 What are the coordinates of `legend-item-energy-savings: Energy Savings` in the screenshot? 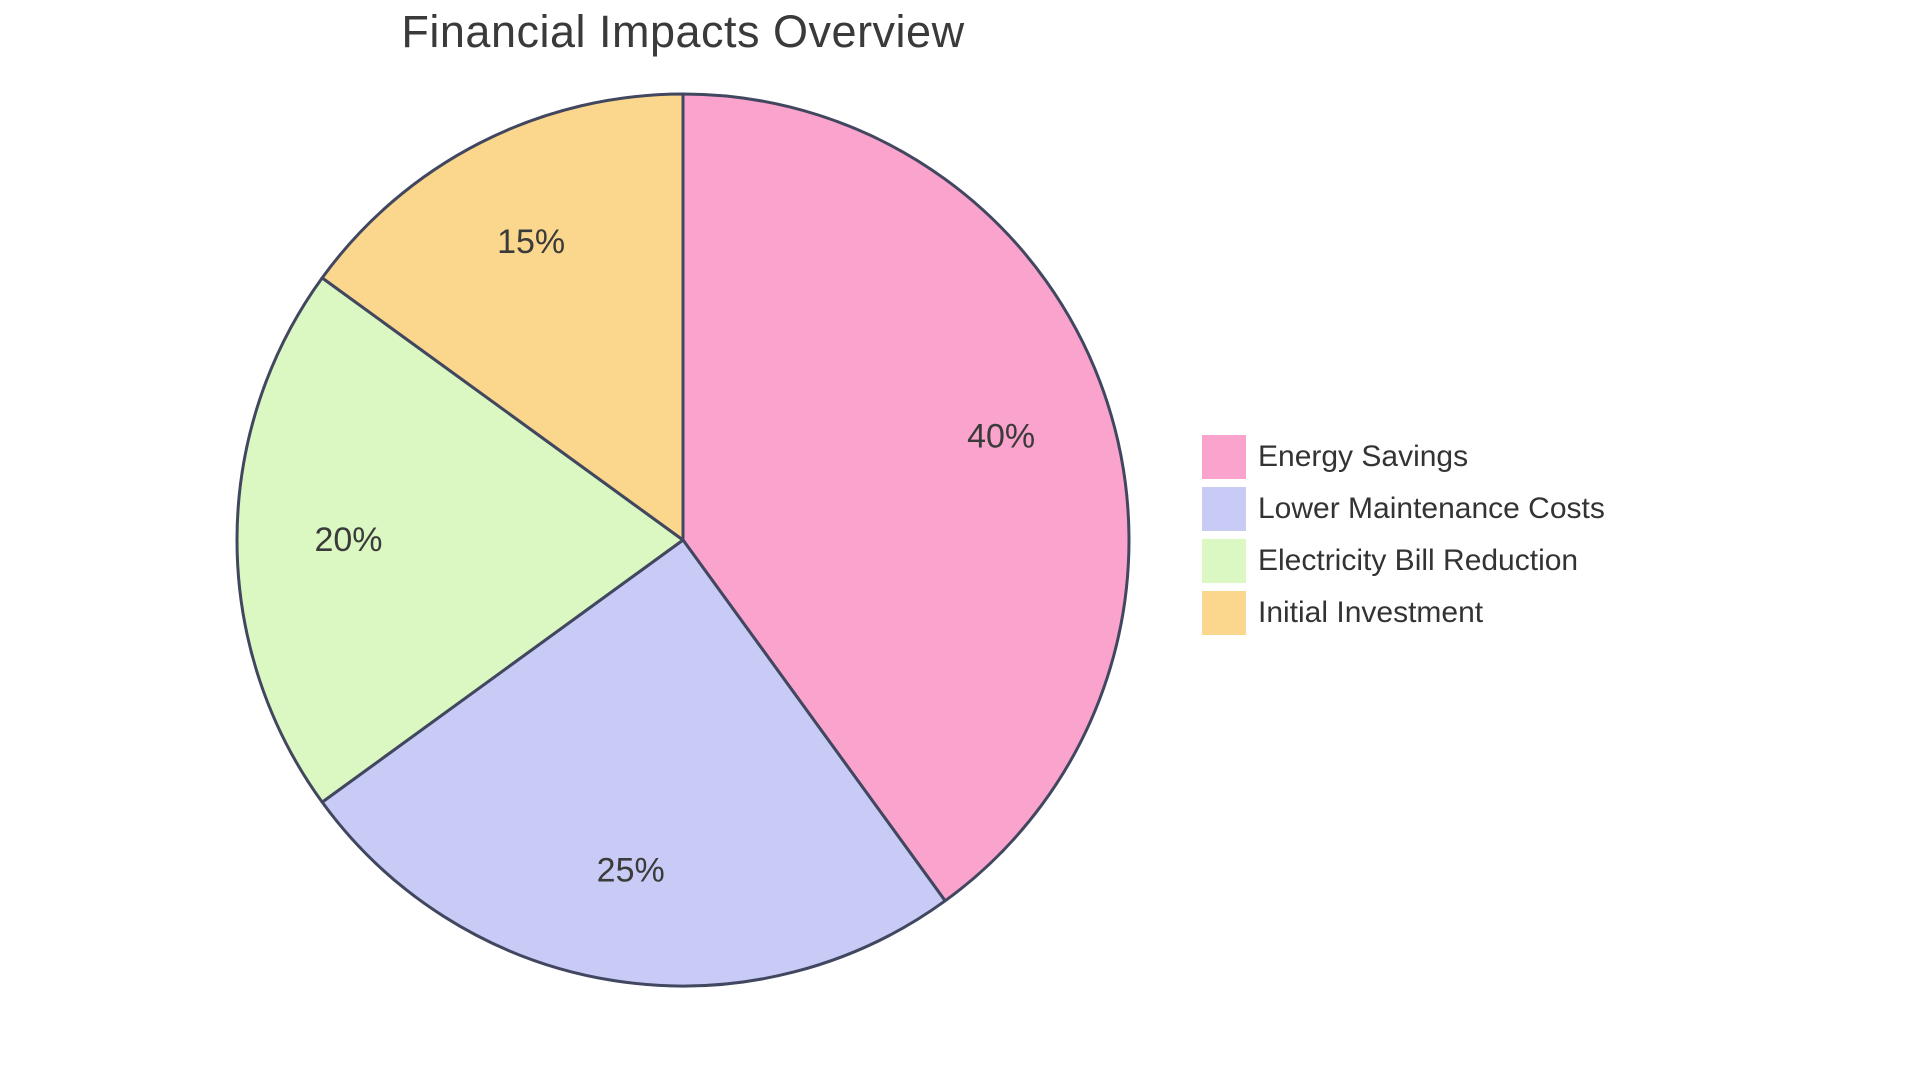 It's located at (1403, 457).